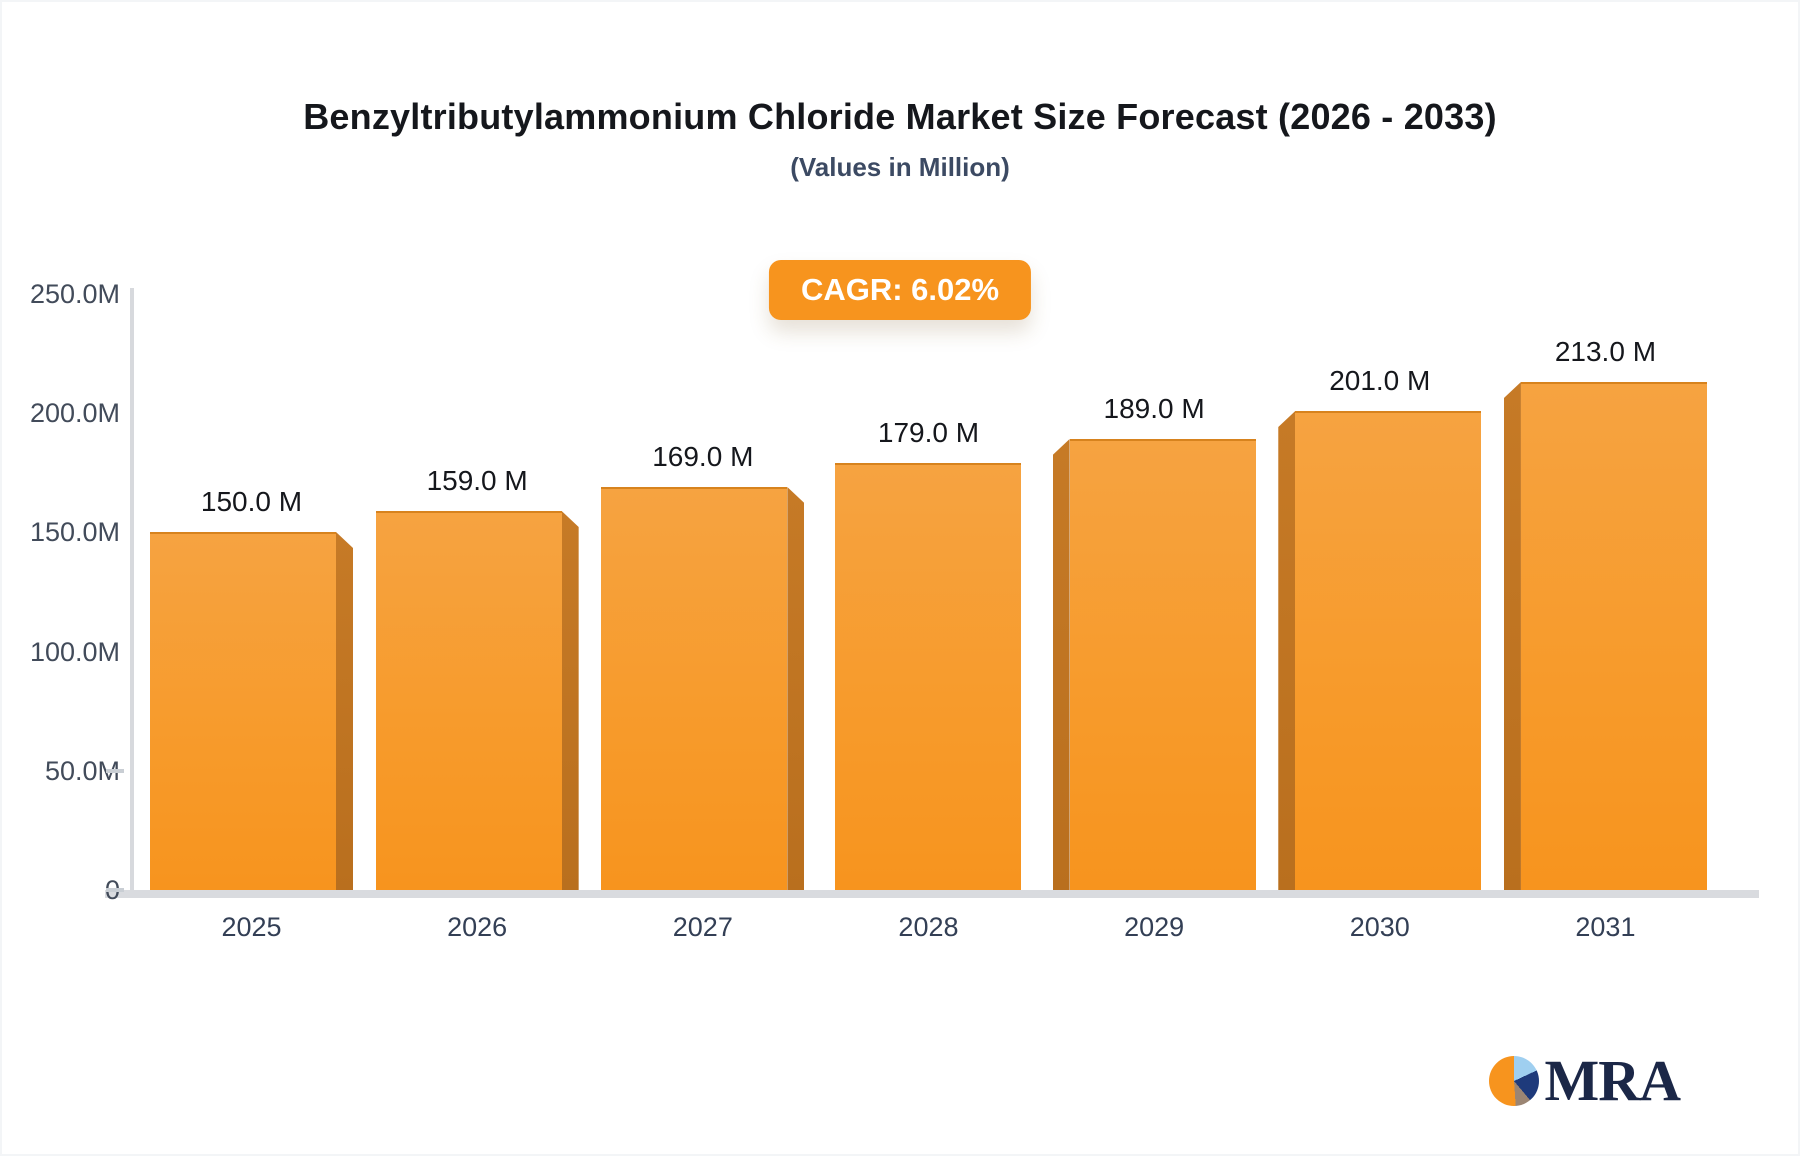 This screenshot has width=1800, height=1156. I want to click on cagr-badge: CAGR: 6.02%, so click(900, 290).